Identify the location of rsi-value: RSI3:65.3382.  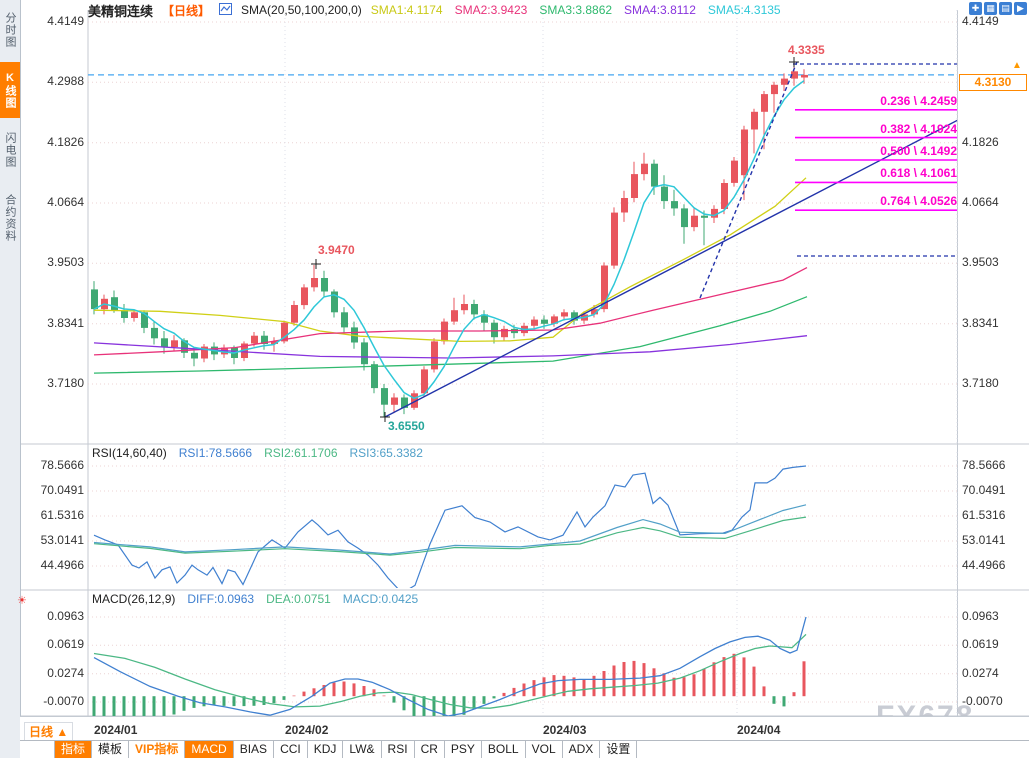
(386, 453).